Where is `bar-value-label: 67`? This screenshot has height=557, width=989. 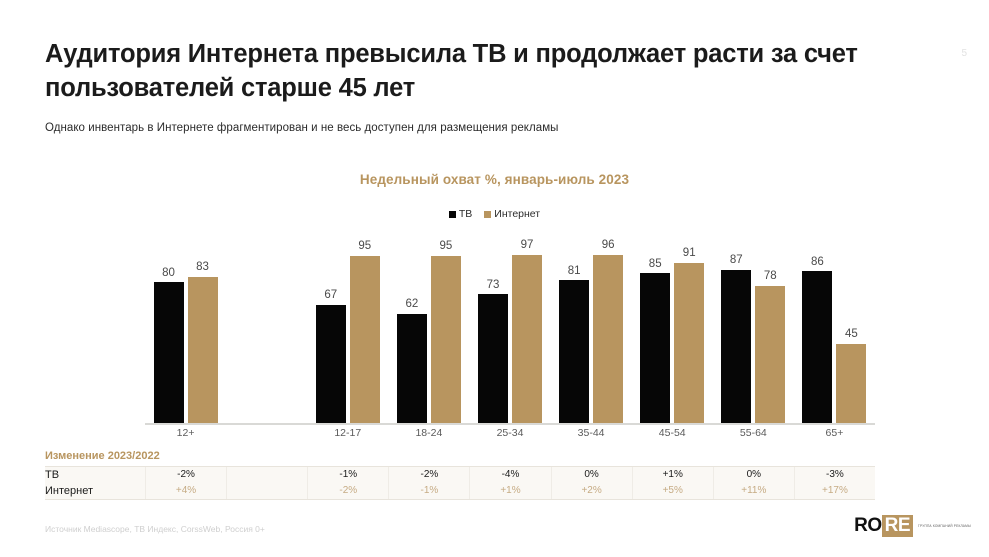
bar-value-label: 67 is located at coordinates (331, 295).